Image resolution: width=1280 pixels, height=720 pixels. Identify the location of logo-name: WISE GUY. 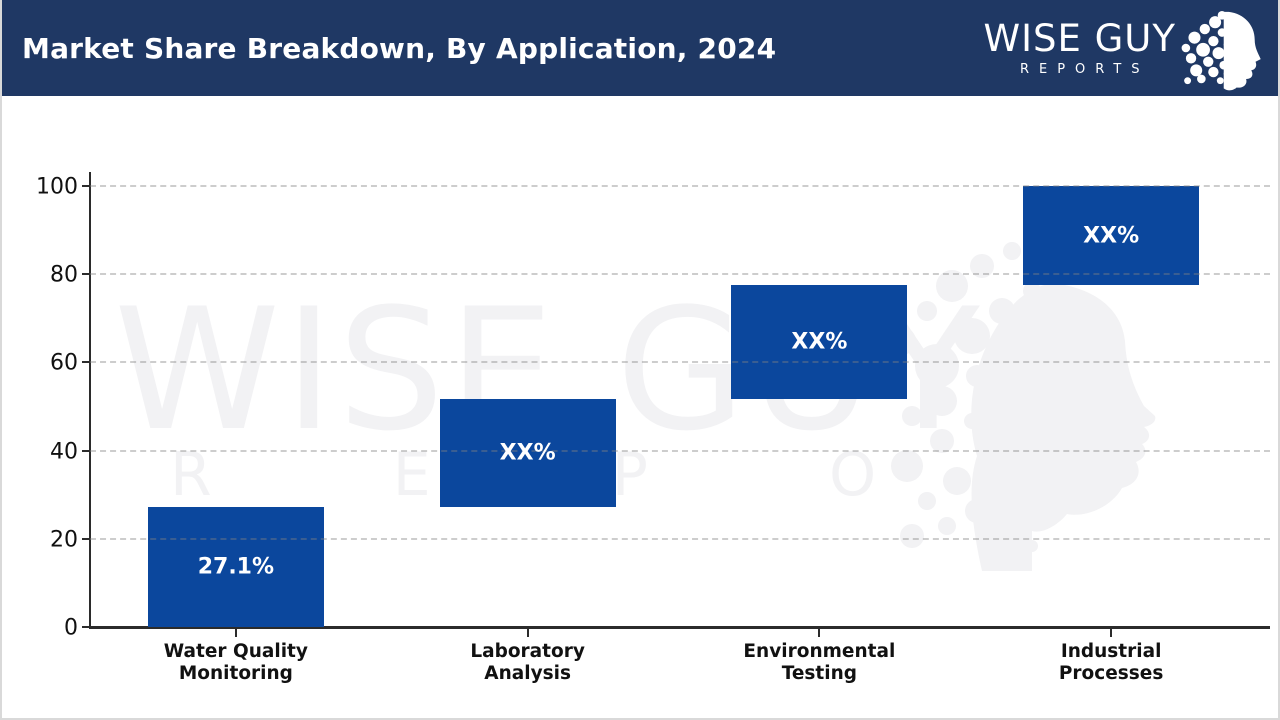
(1079, 38).